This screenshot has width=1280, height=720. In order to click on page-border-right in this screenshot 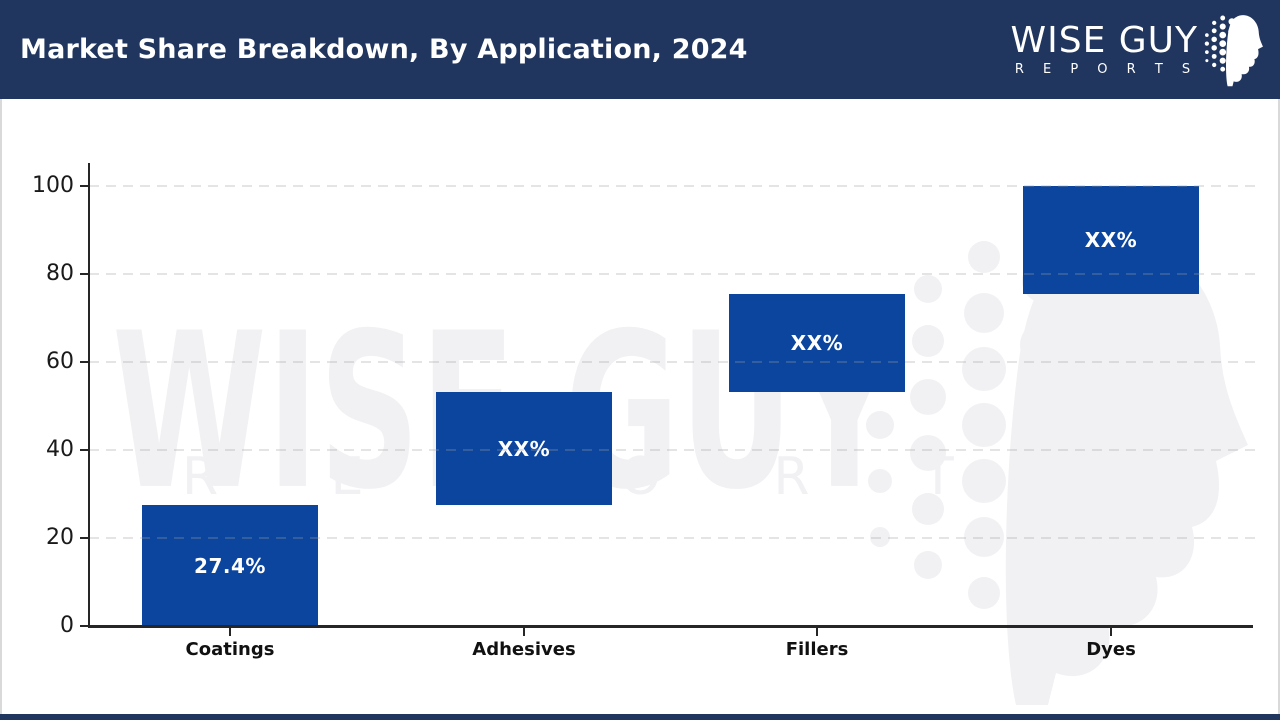, I will do `click(1279, 406)`.